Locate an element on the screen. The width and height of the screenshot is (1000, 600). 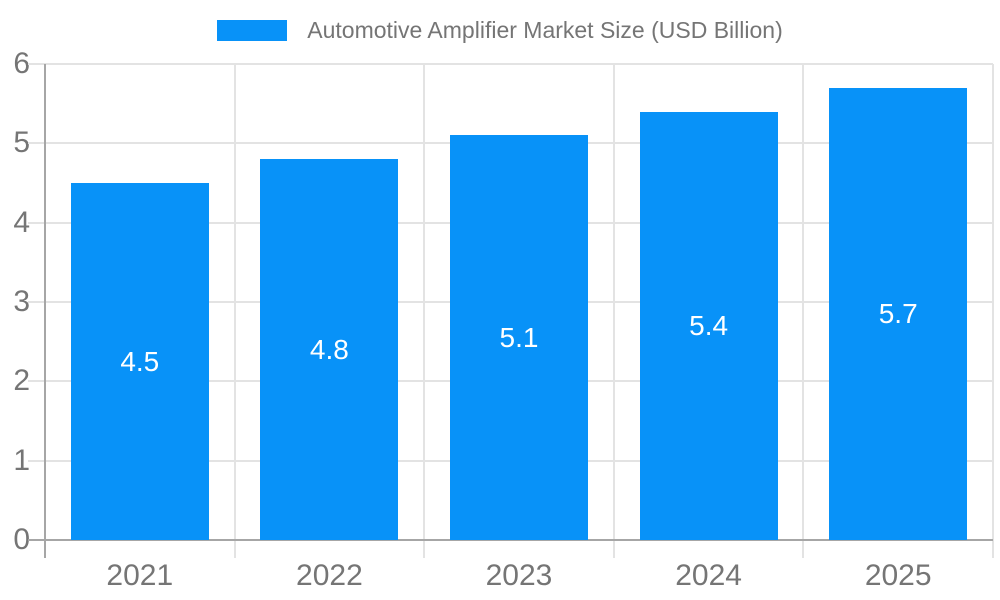
y-tick-label: 4 is located at coordinates (21, 222).